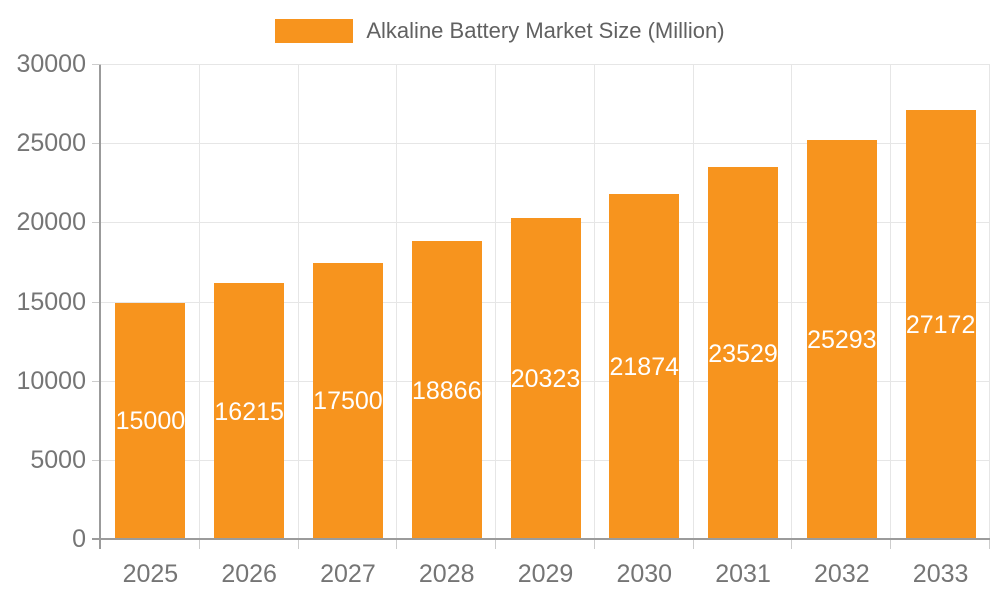  Describe the element at coordinates (541, 539) in the screenshot. I see `x-axis-line` at that location.